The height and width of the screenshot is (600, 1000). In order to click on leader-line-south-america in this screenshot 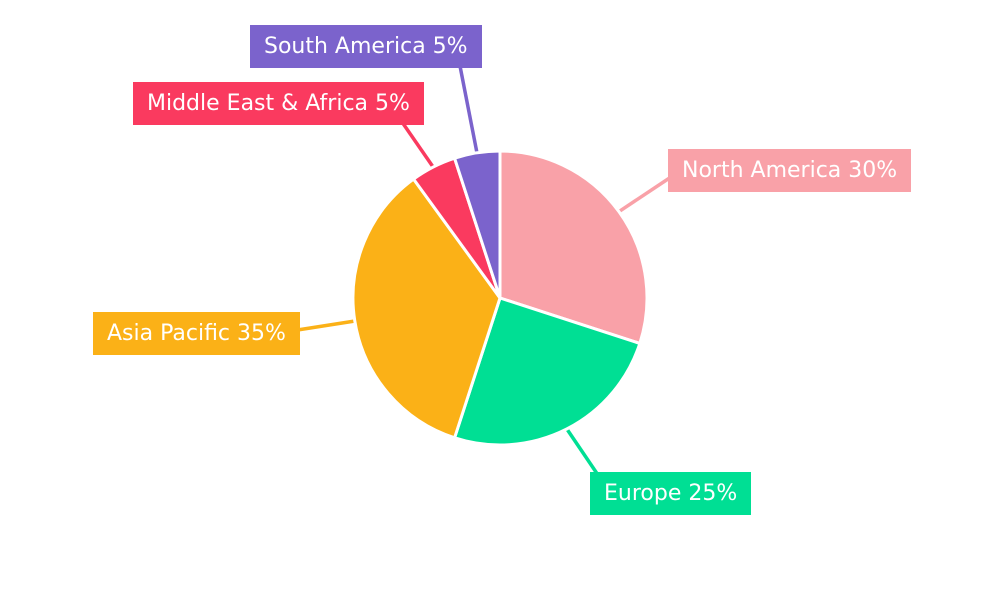, I will do `click(468, 110)`.